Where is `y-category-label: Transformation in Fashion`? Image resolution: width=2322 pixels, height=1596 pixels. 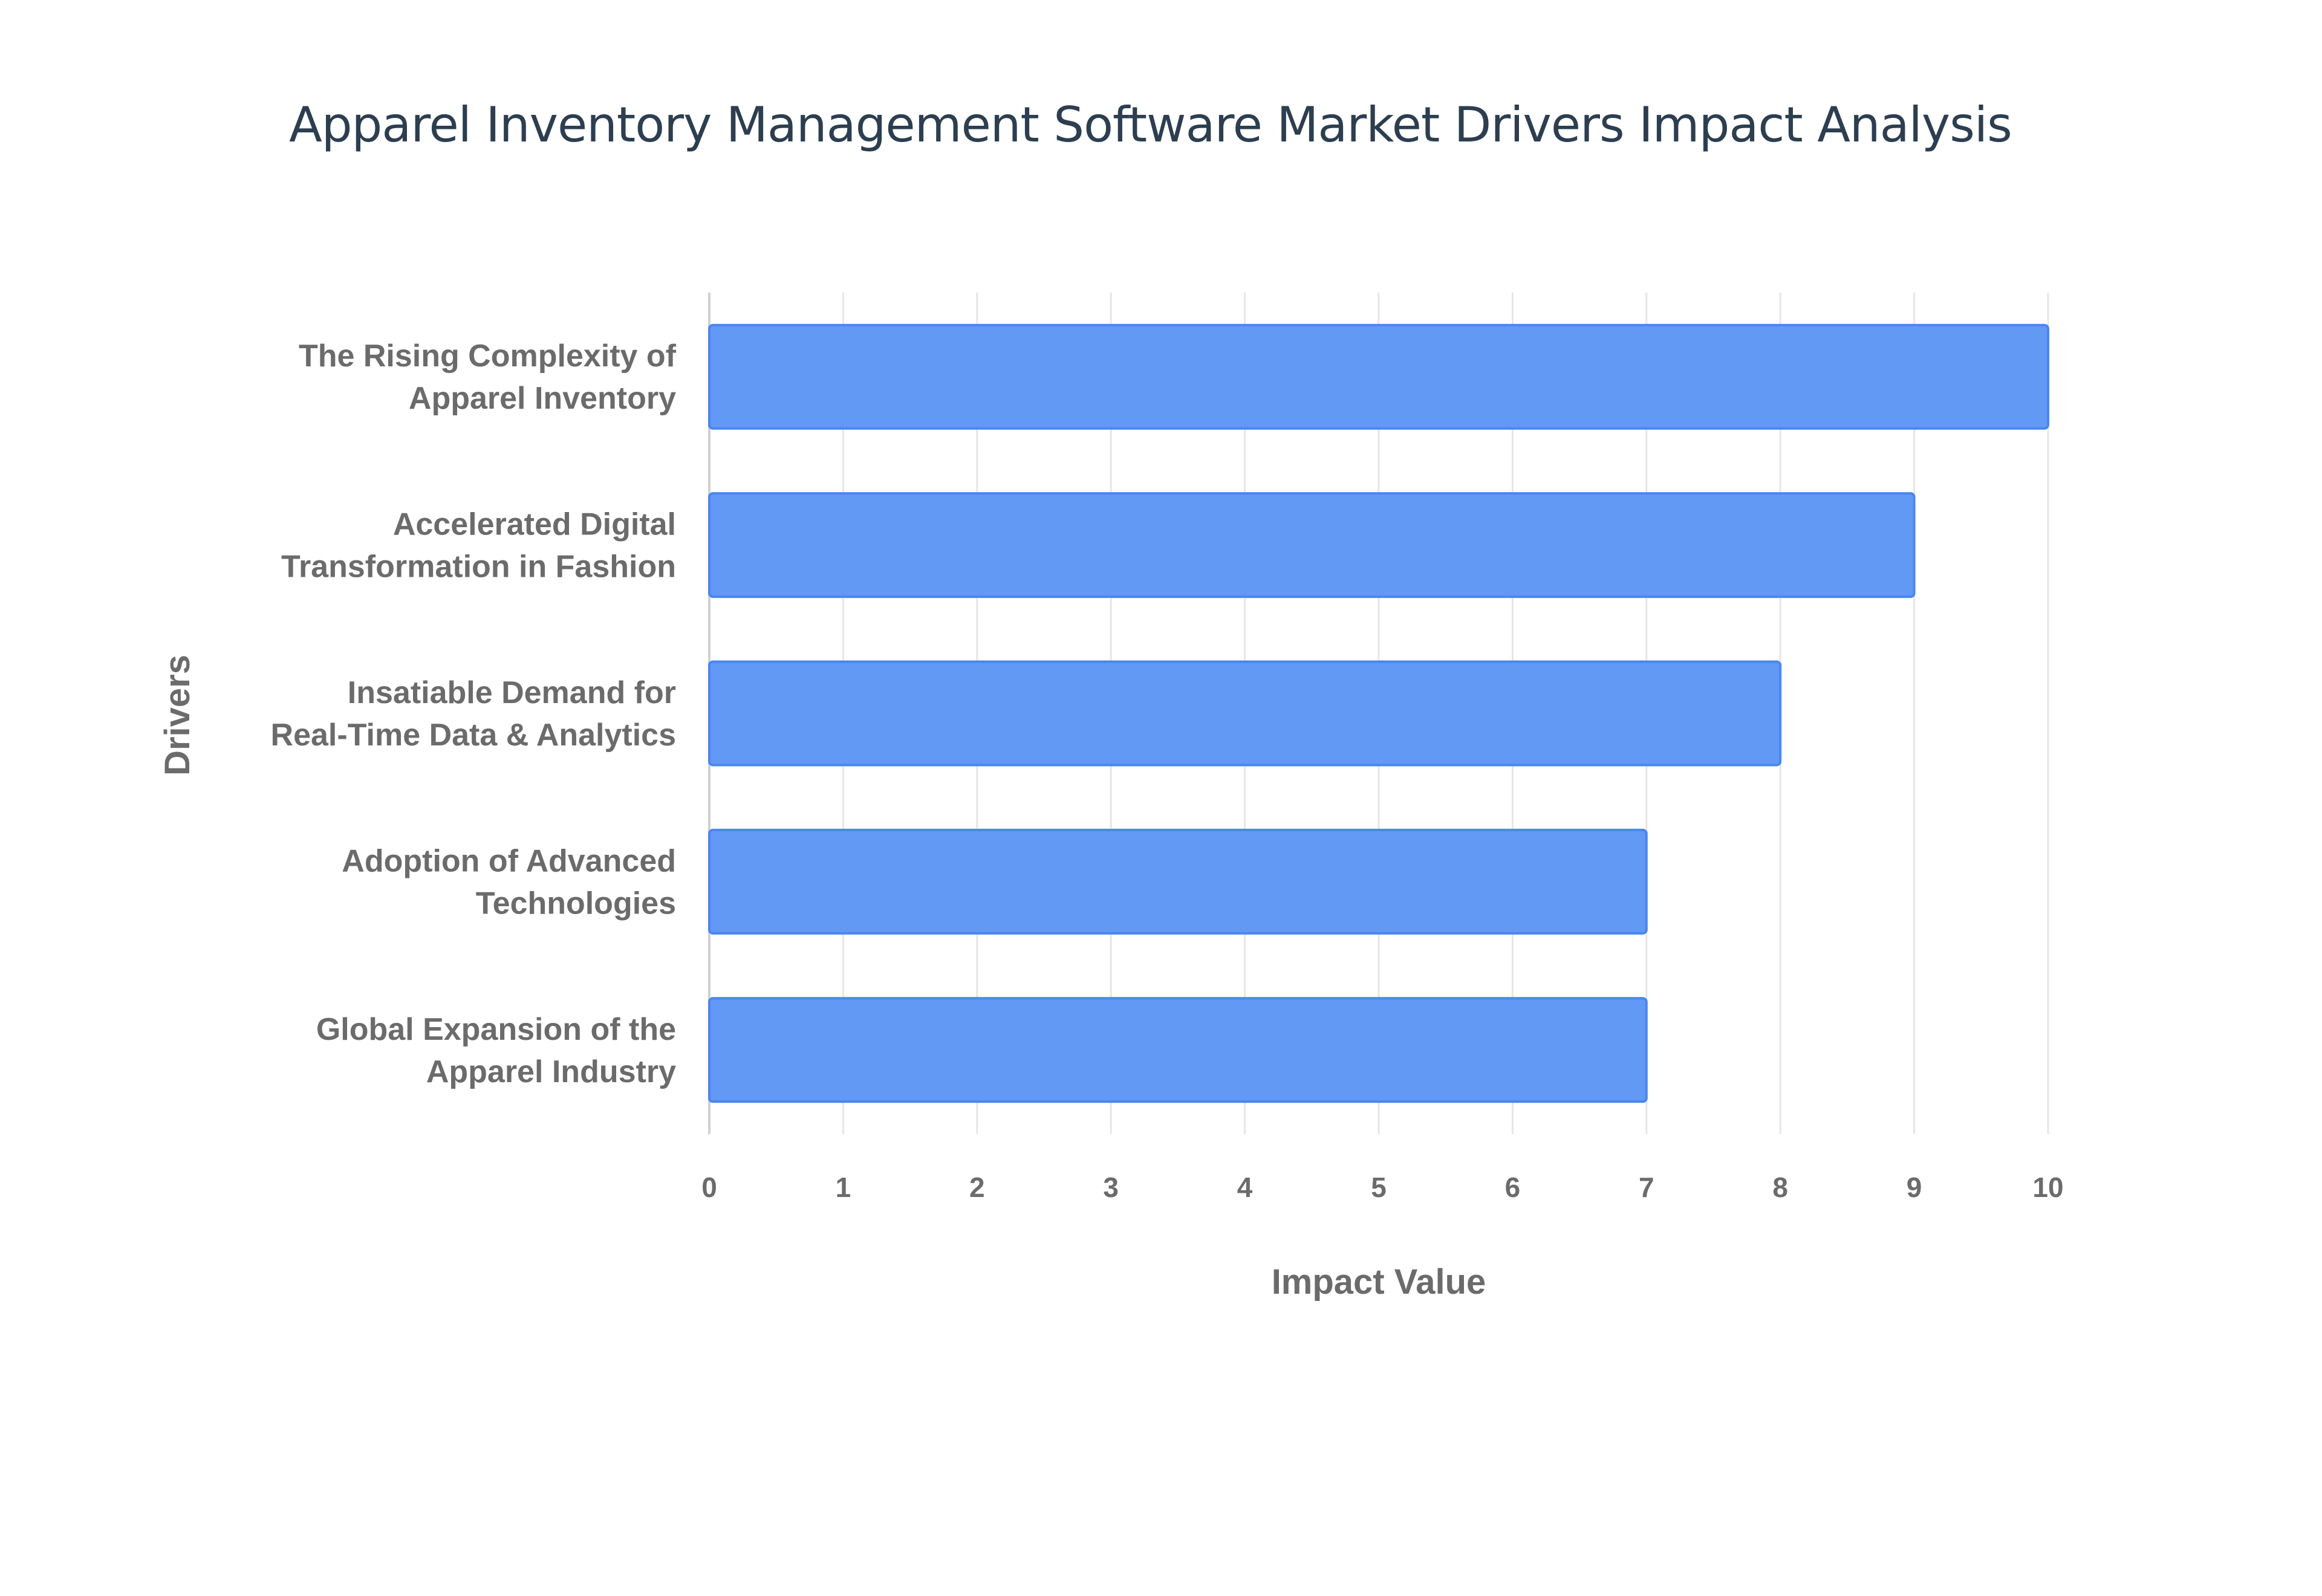
y-category-label: Transformation in Fashion is located at coordinates (478, 567).